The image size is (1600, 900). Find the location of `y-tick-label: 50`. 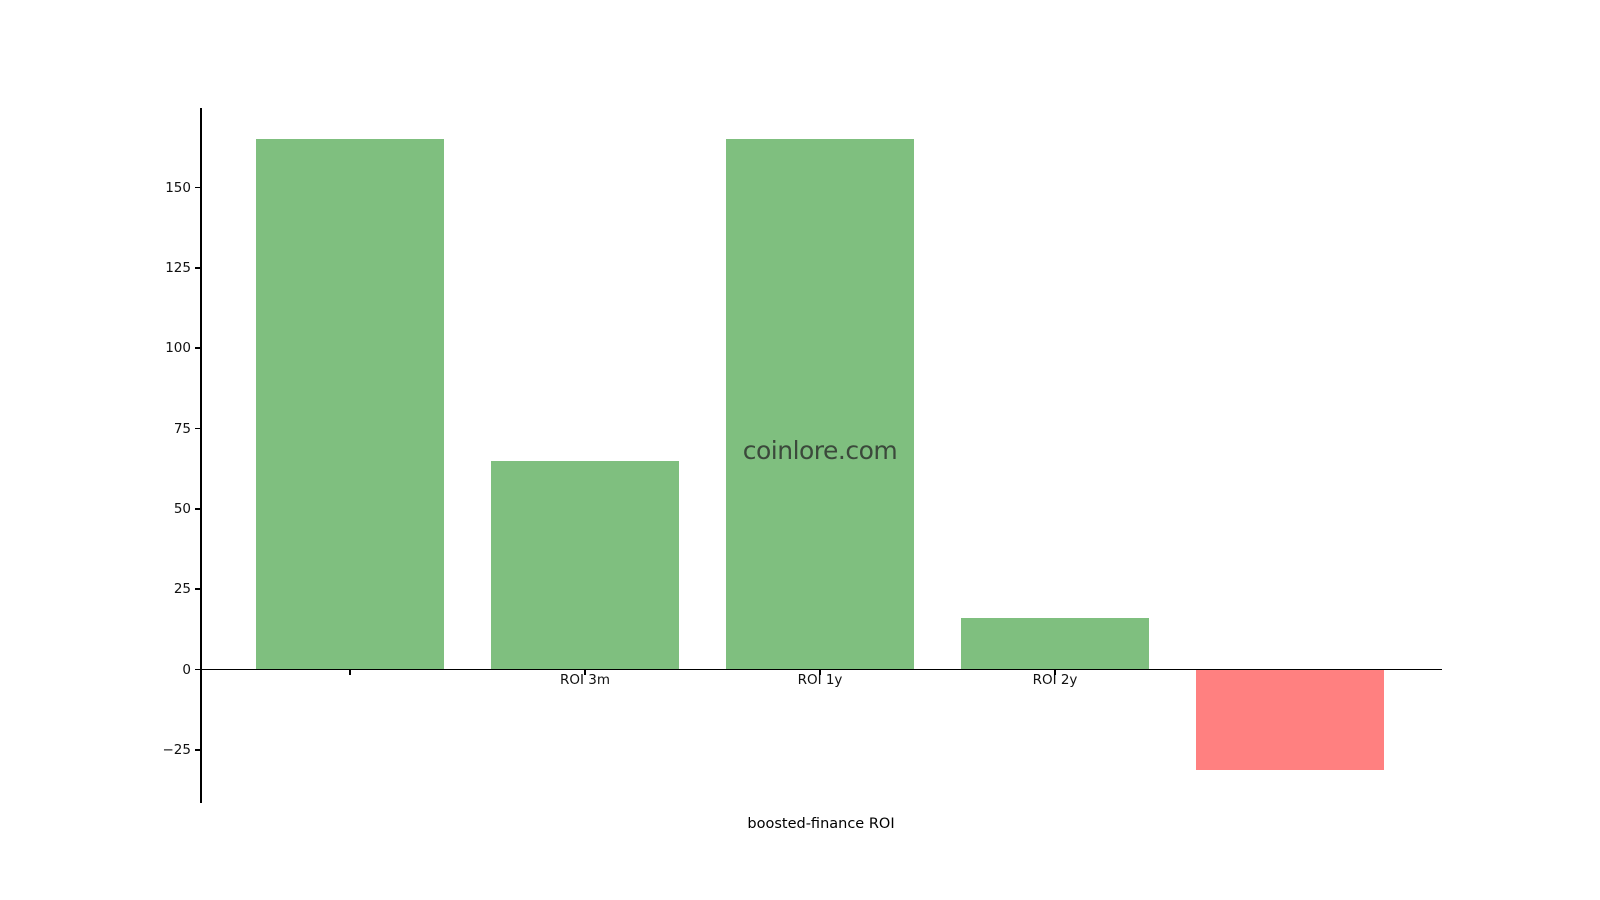

y-tick-label: 50 is located at coordinates (182, 508).